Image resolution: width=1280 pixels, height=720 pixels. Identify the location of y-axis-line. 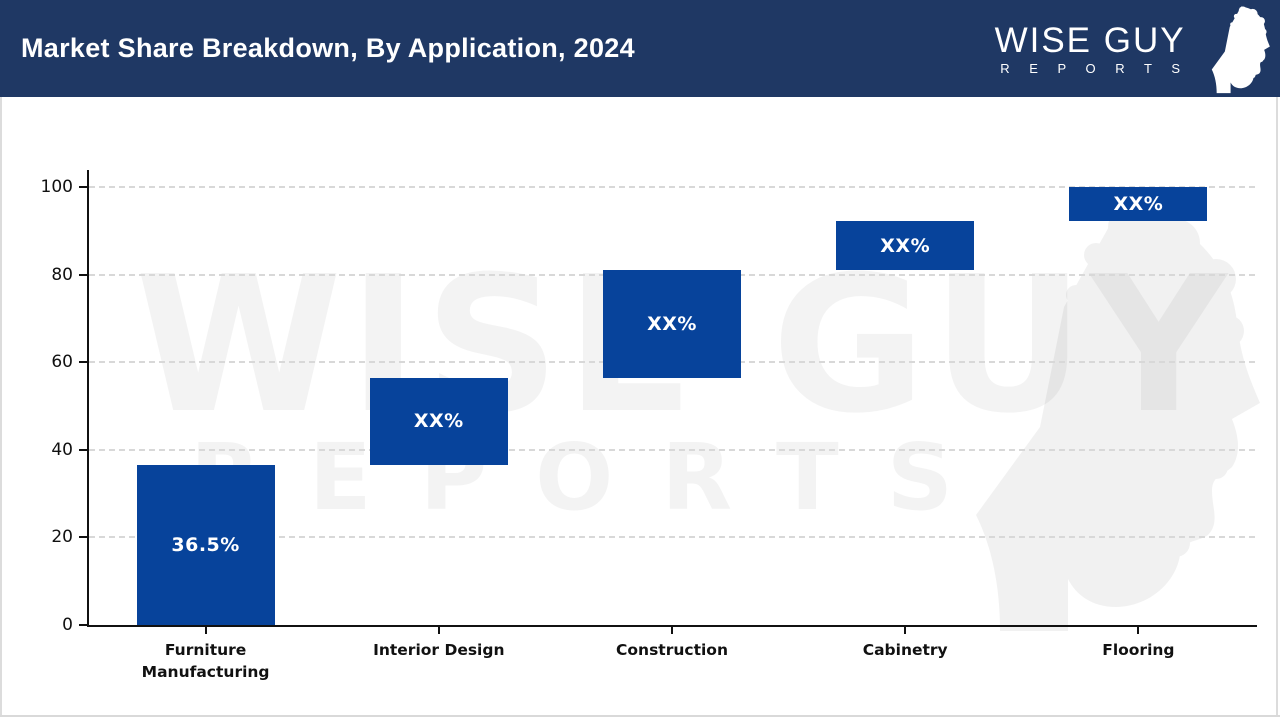
(88, 398).